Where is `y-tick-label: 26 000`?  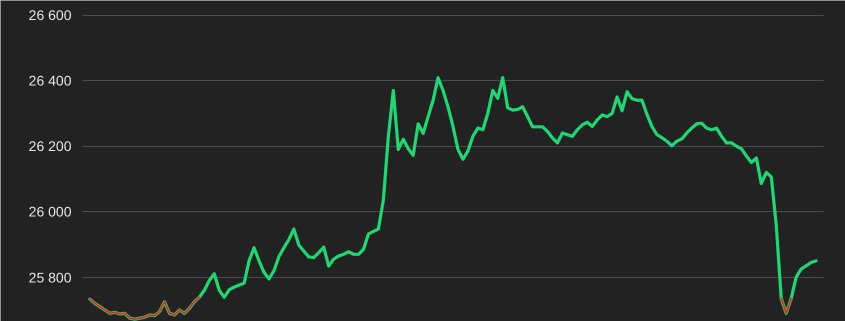
y-tick-label: 26 000 is located at coordinates (50, 212).